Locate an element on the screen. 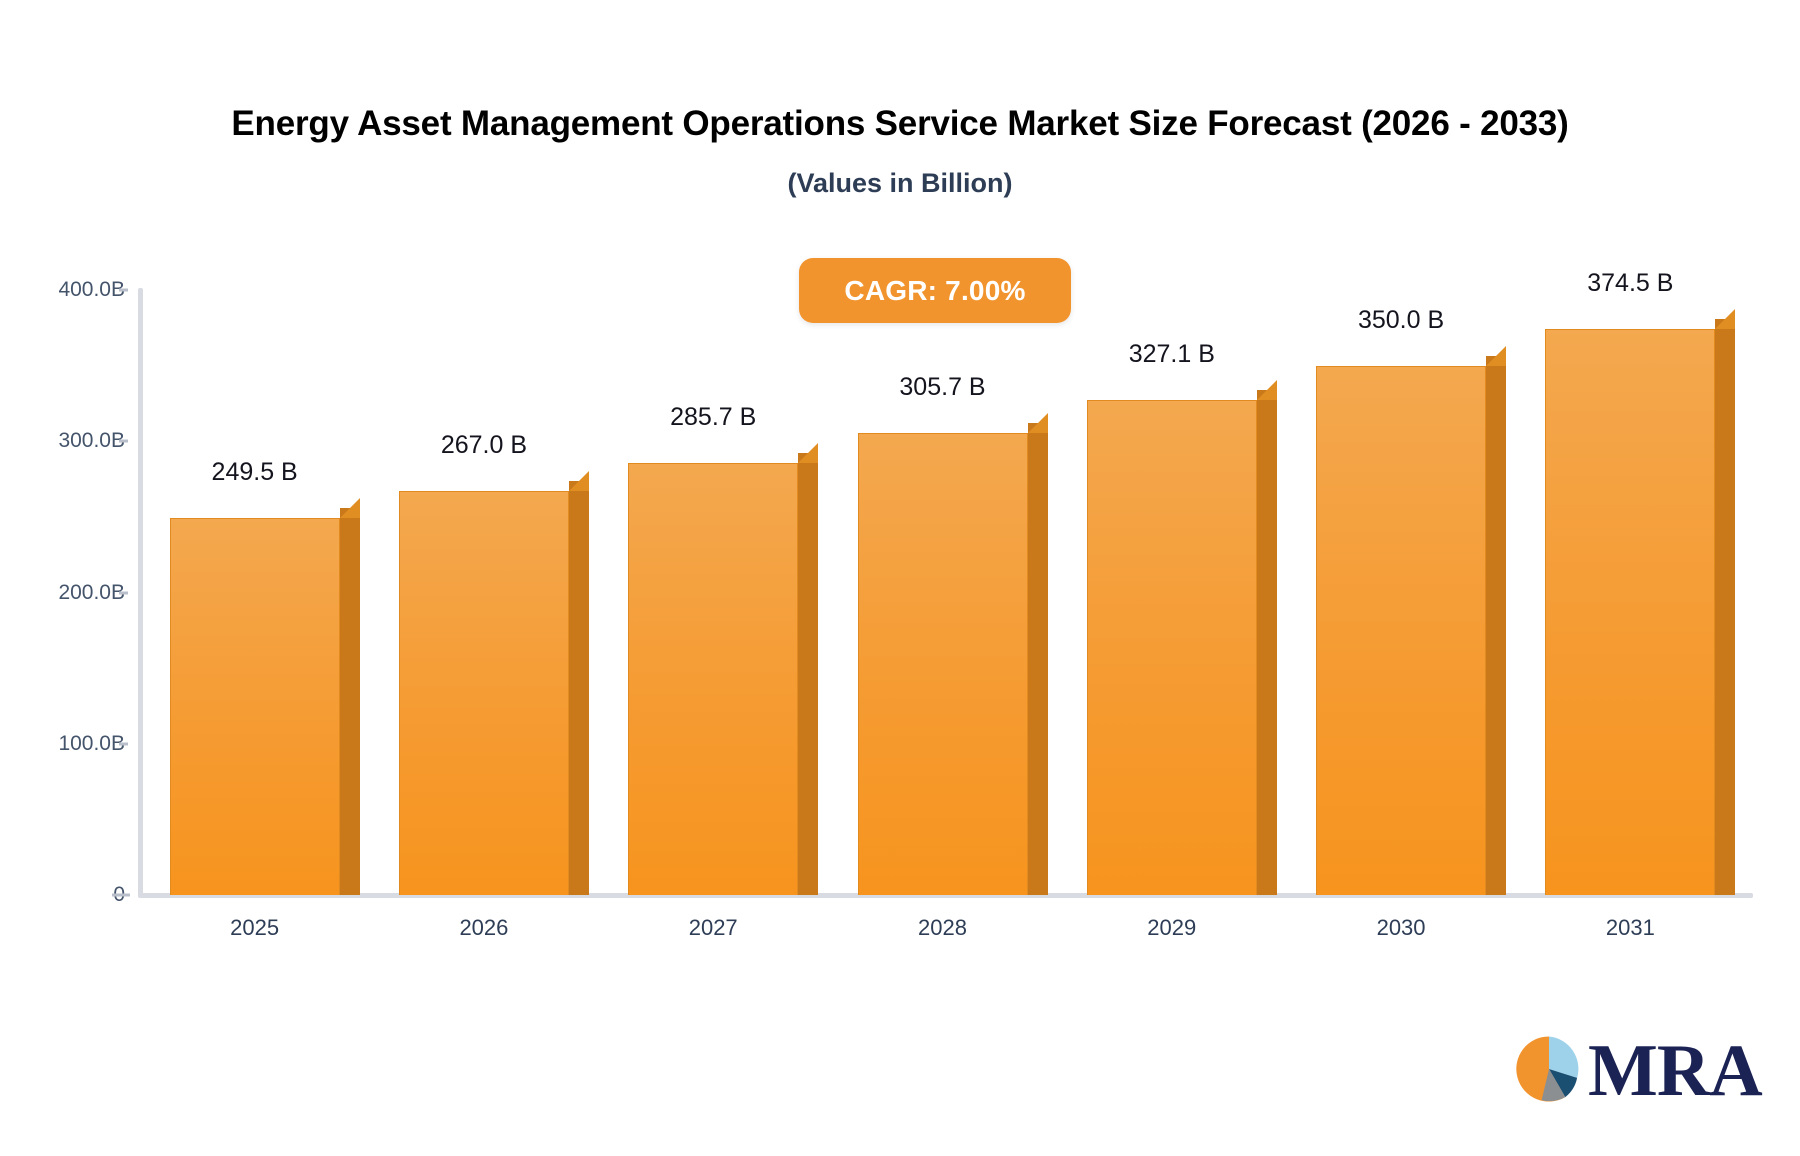  bar-value-label: 327.1 B is located at coordinates (1171, 354).